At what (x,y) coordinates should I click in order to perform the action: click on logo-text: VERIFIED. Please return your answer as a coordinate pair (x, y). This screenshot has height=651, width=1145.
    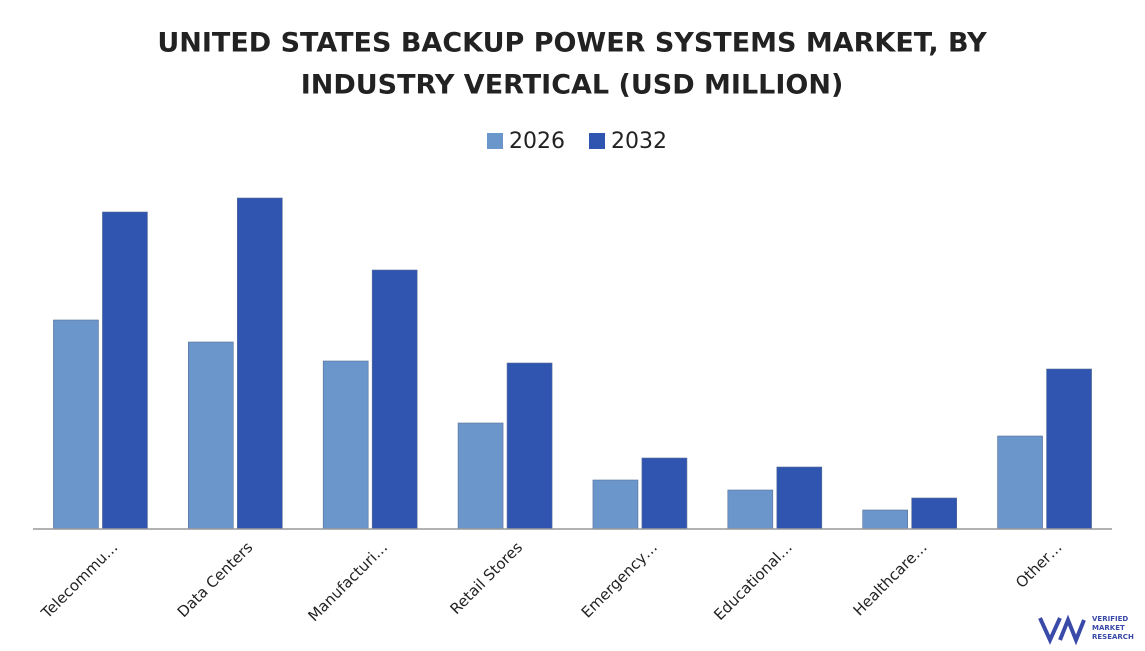
    Looking at the image, I should click on (1110, 619).